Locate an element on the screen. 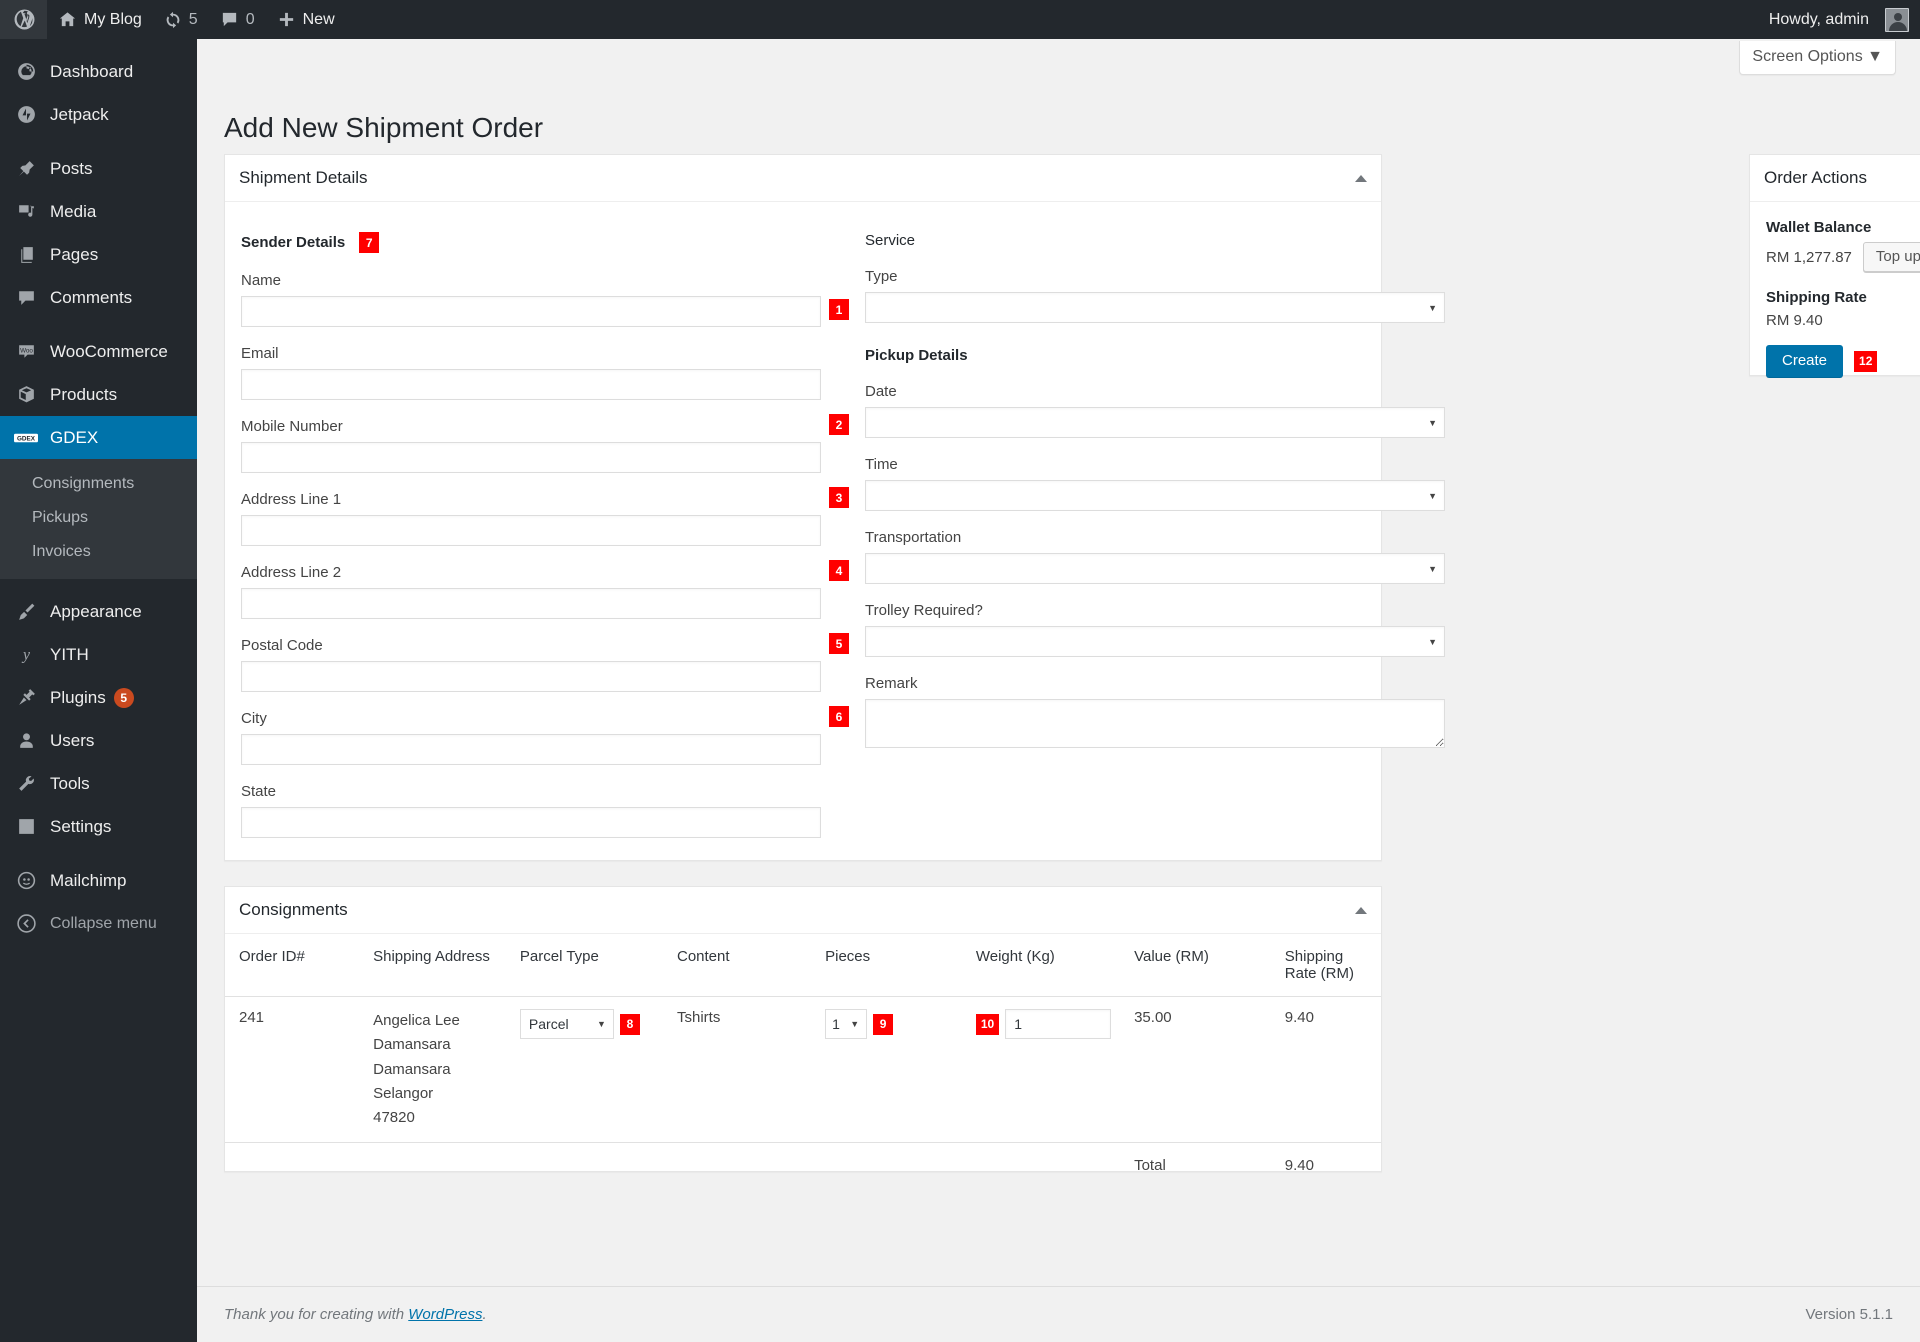 This screenshot has width=1920, height=1342. screen-options-button: Screen Options ▼ is located at coordinates (1817, 58).